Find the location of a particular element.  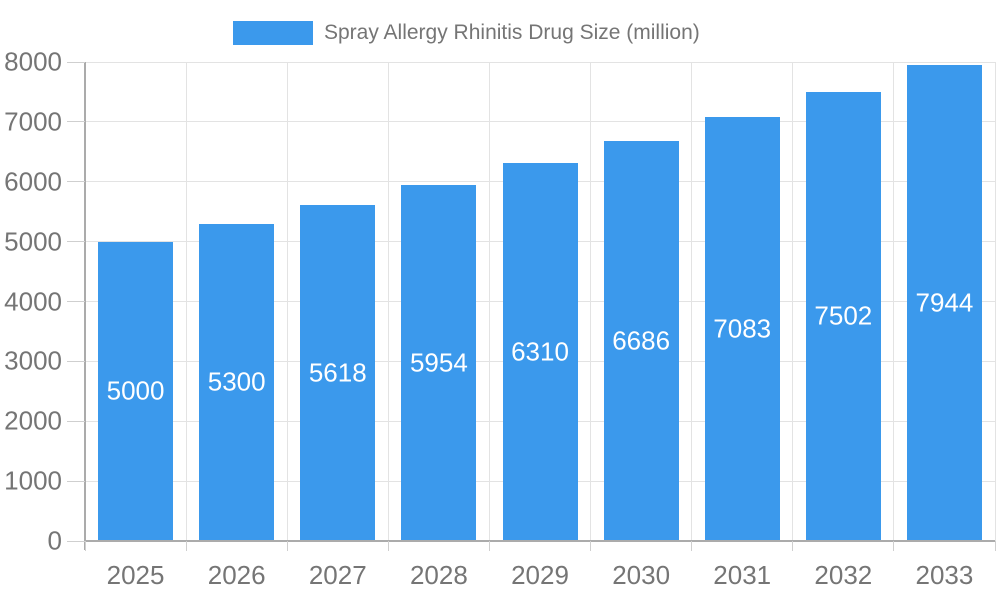

y-axis-label: 2000 is located at coordinates (33, 420).